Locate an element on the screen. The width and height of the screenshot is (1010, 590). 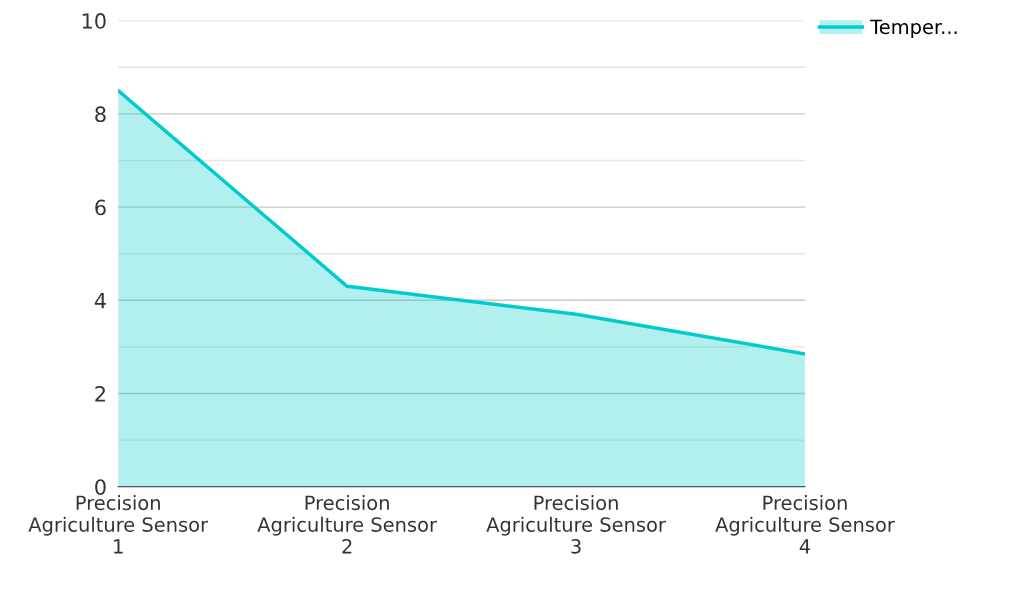
y-tick-label: 10 is located at coordinates (94, 21).